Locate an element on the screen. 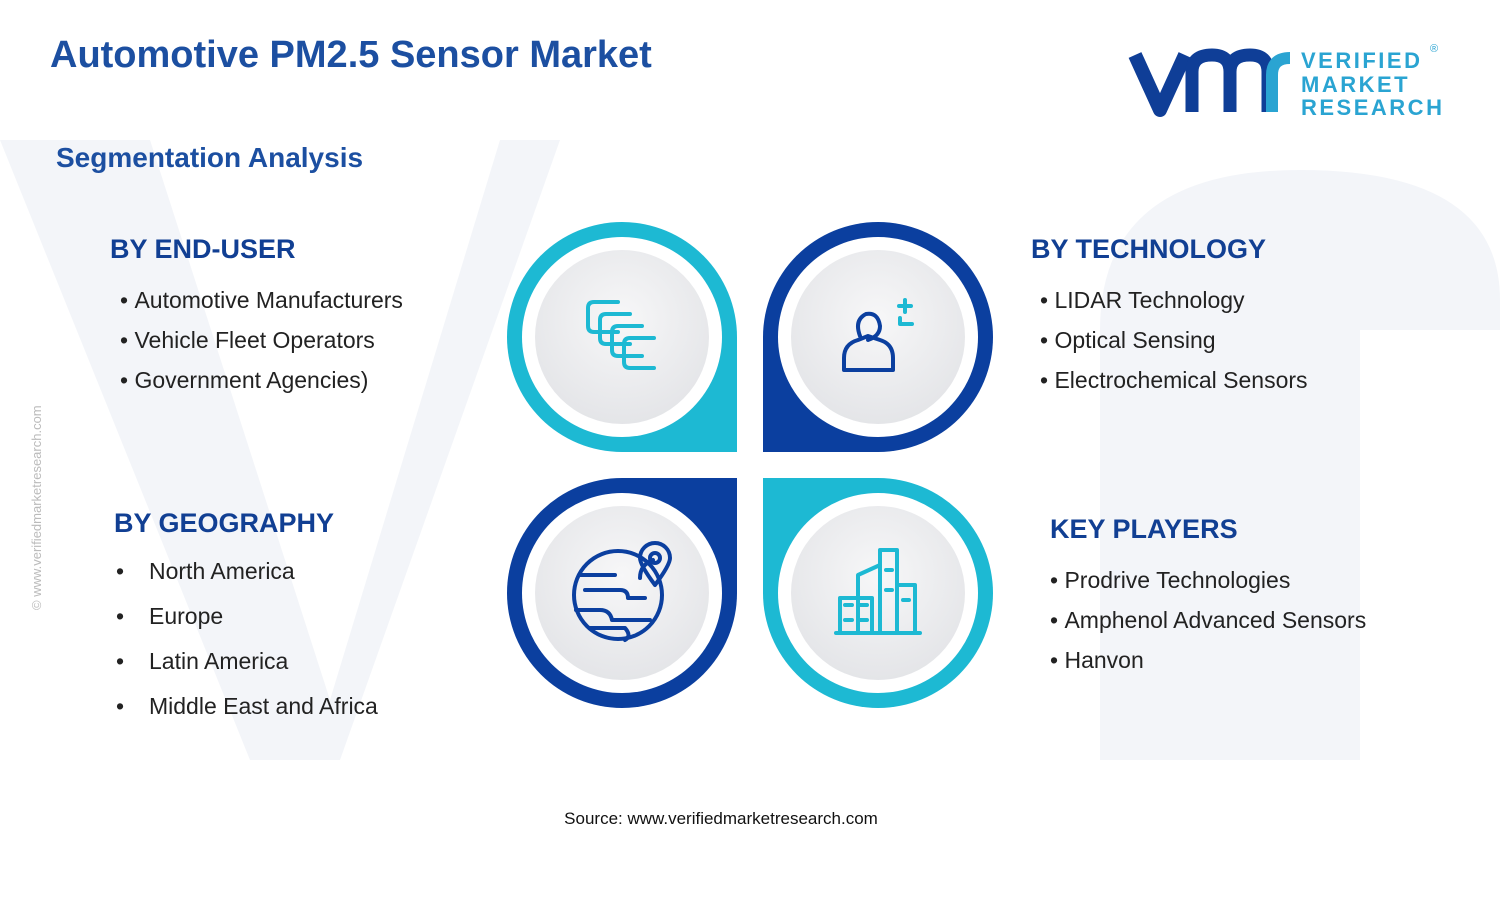  segment-item: Middle East and Africa is located at coordinates (247, 707).